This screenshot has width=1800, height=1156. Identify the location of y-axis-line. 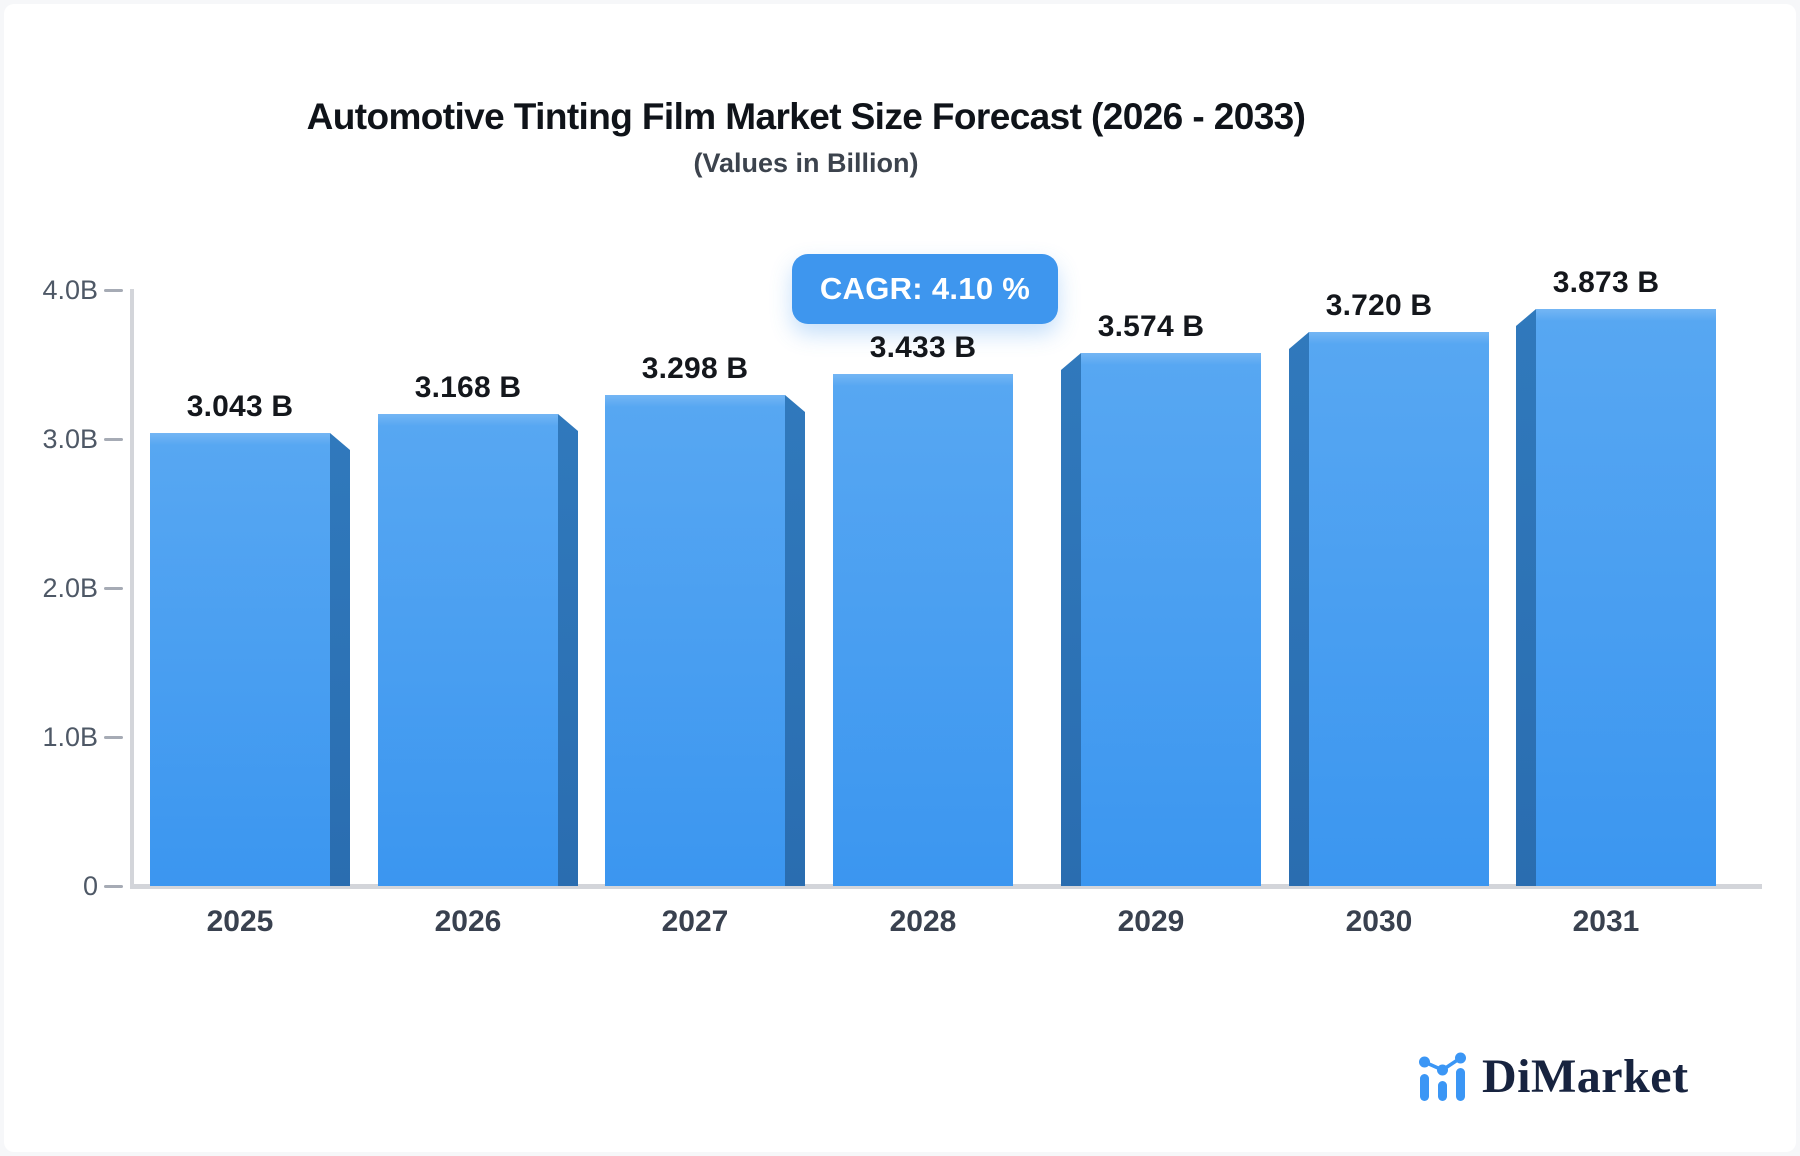
(132, 587).